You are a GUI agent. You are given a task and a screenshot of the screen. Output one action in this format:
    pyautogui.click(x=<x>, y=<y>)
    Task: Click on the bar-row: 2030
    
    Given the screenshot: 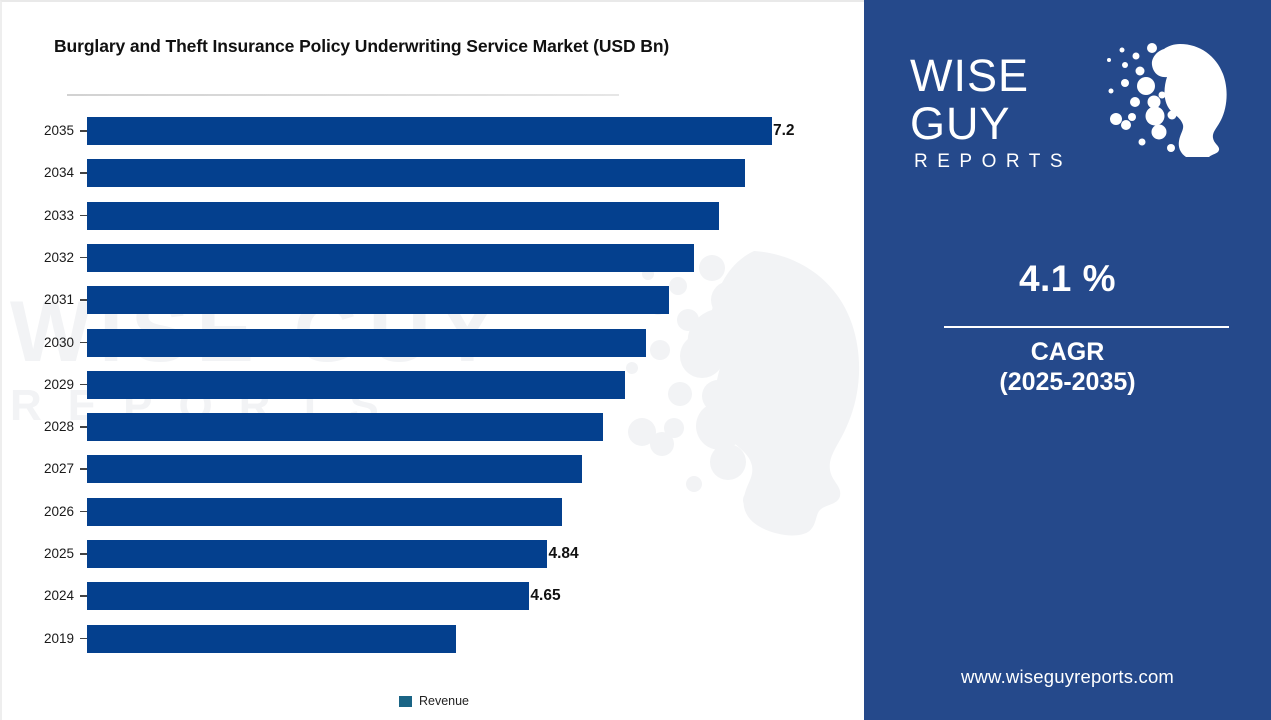 What is the action you would take?
    pyautogui.click(x=433, y=343)
    